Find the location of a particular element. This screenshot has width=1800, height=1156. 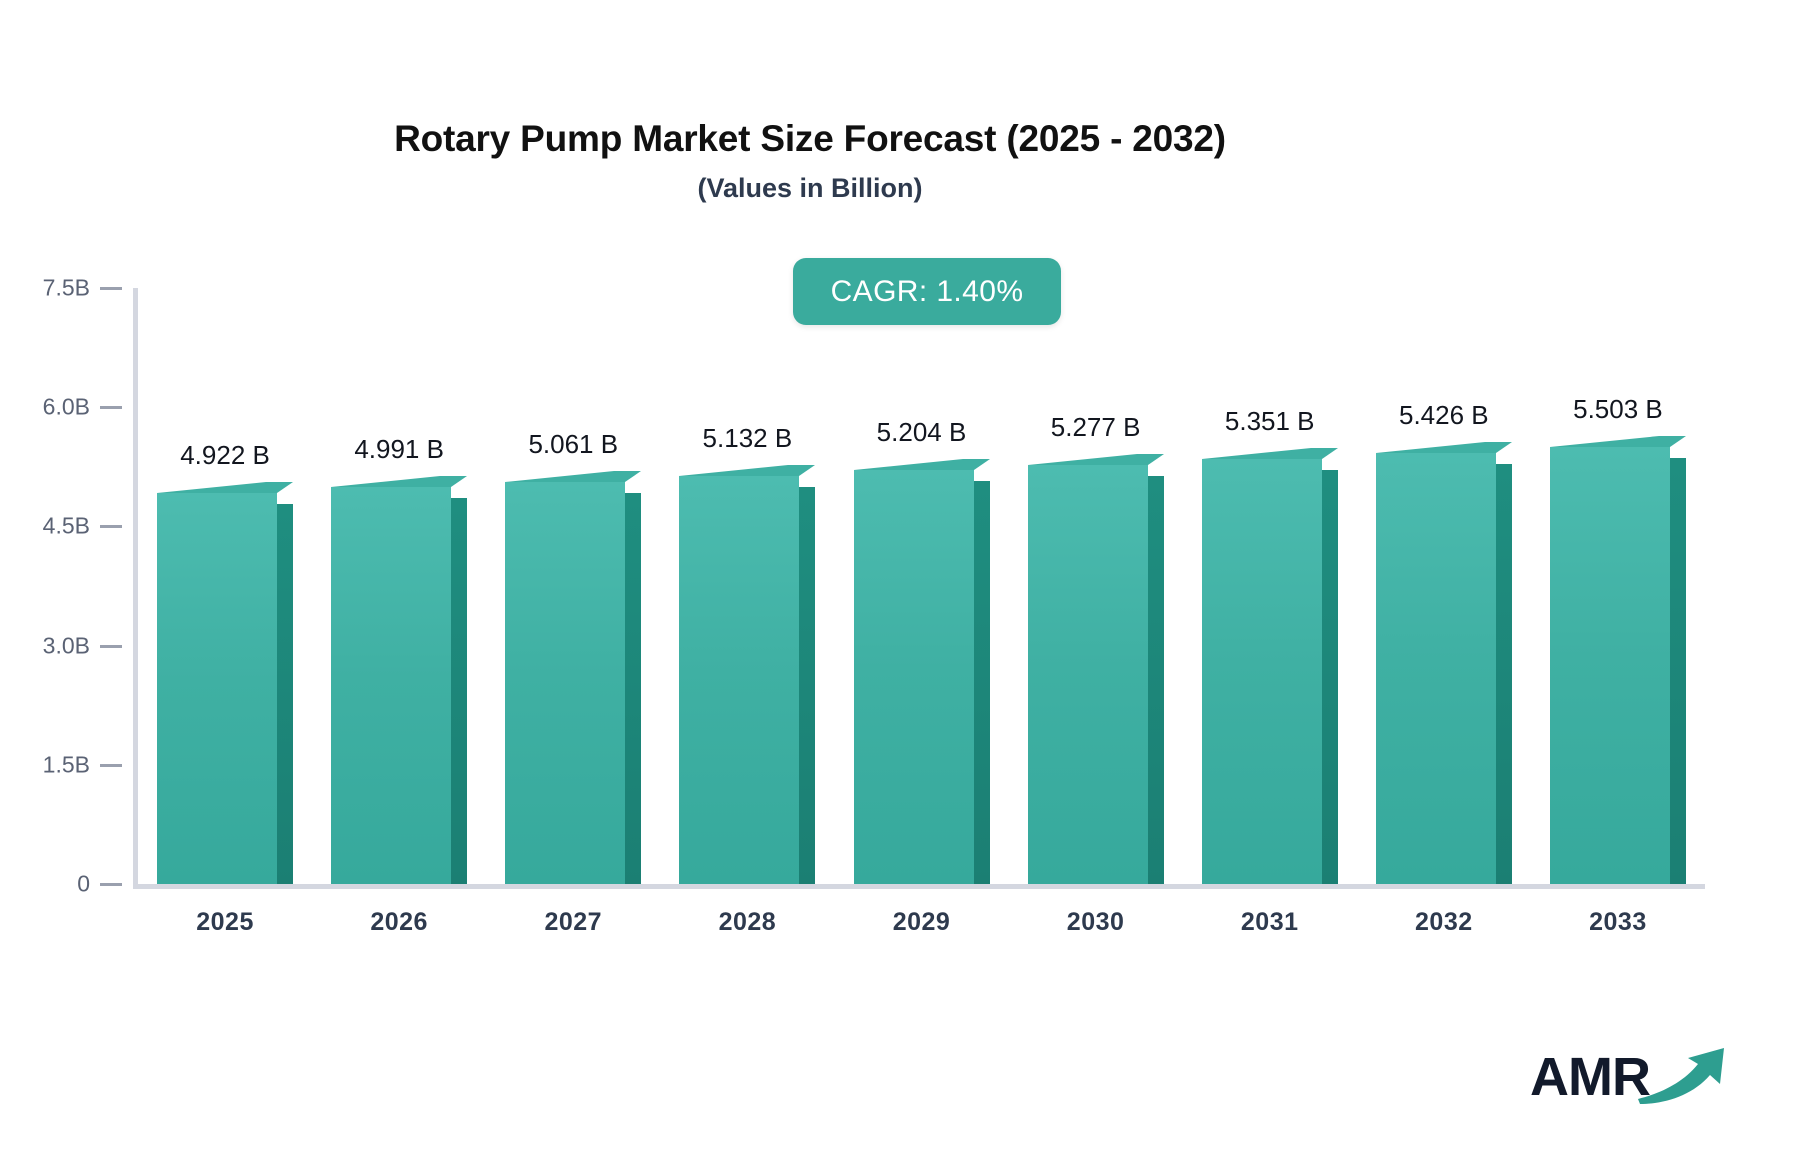

x-axis-tick-label: 2028 is located at coordinates (747, 922).